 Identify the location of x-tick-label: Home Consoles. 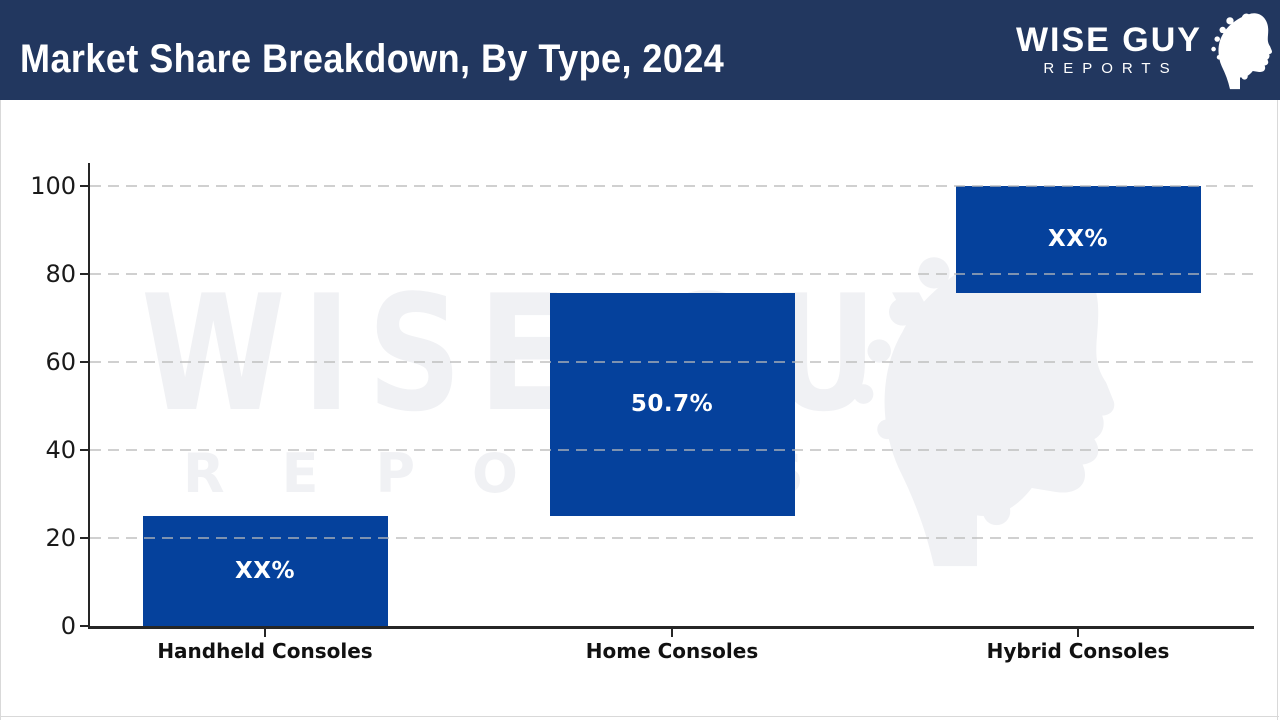
(672, 651).